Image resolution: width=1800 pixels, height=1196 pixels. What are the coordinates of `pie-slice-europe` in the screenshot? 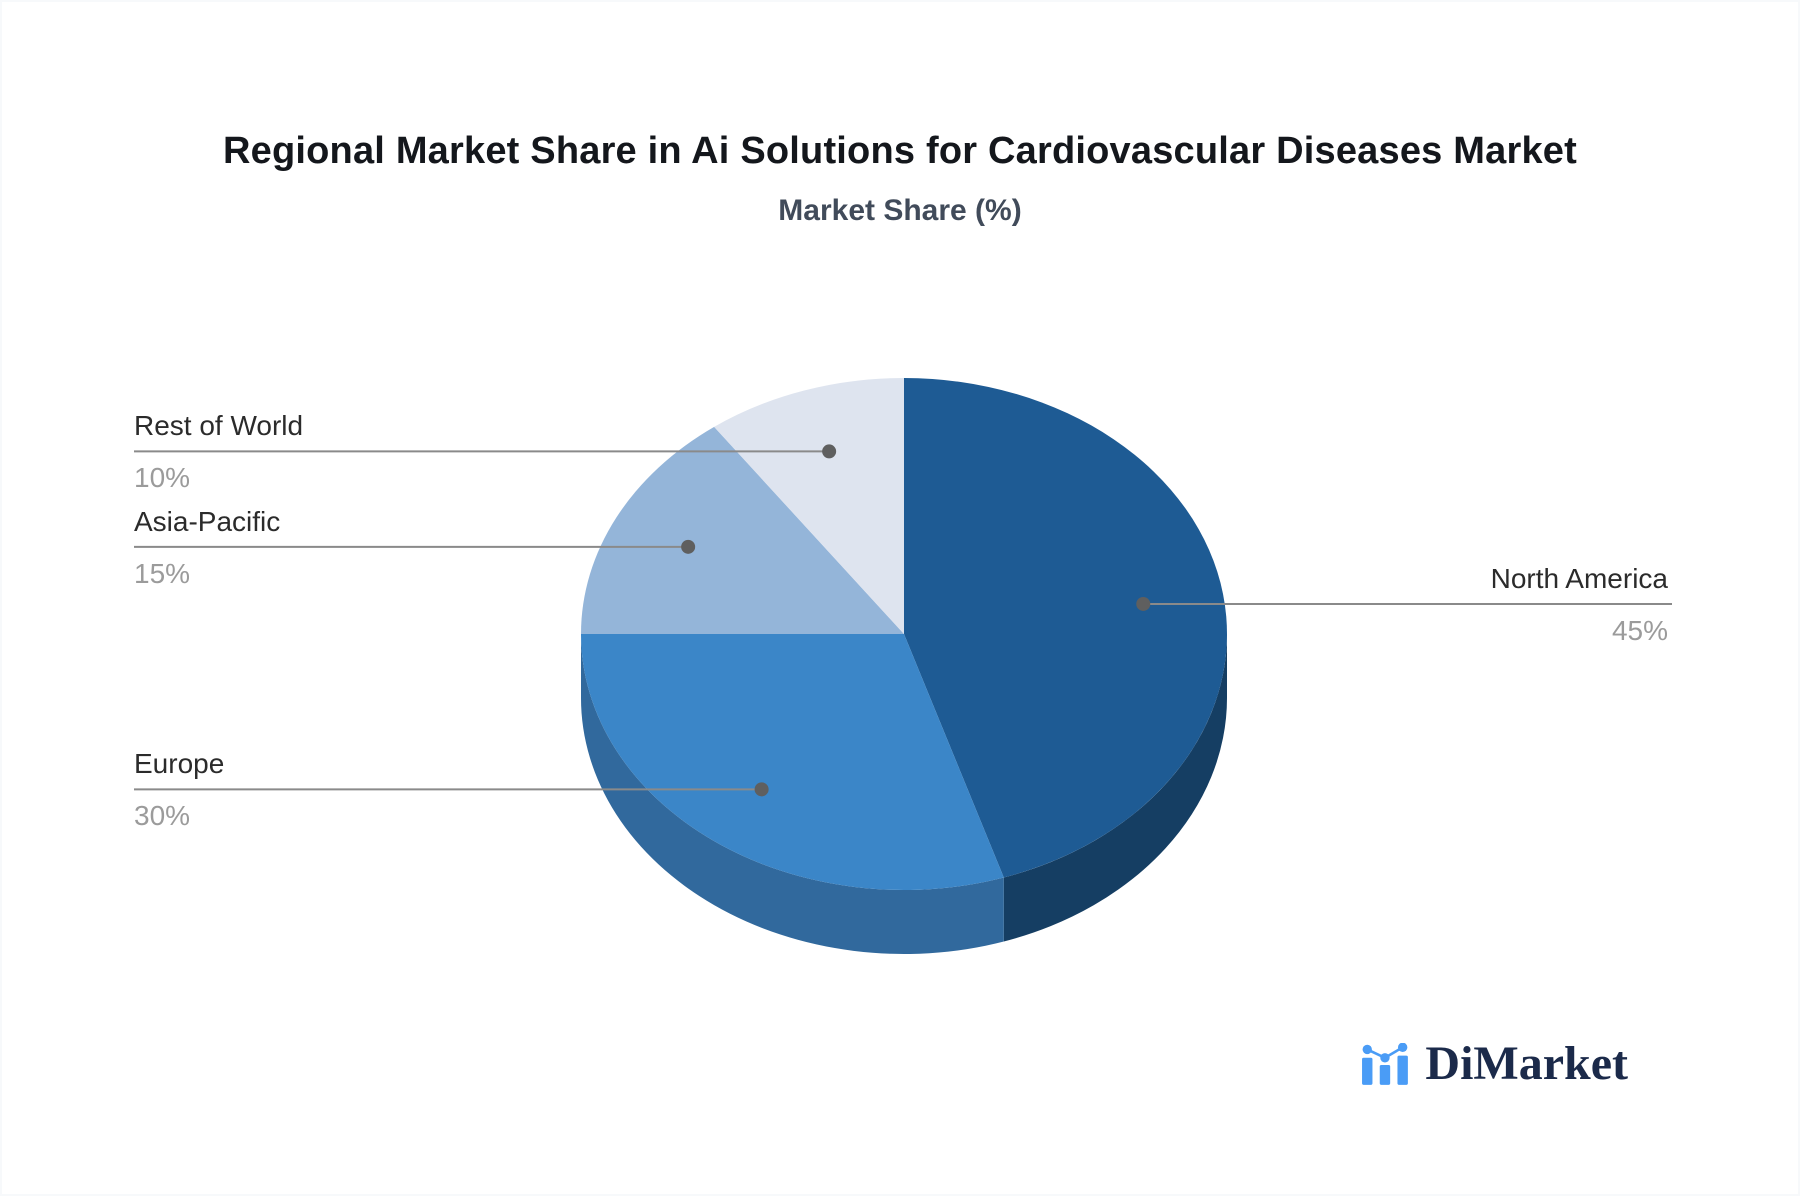 It's located at (792, 762).